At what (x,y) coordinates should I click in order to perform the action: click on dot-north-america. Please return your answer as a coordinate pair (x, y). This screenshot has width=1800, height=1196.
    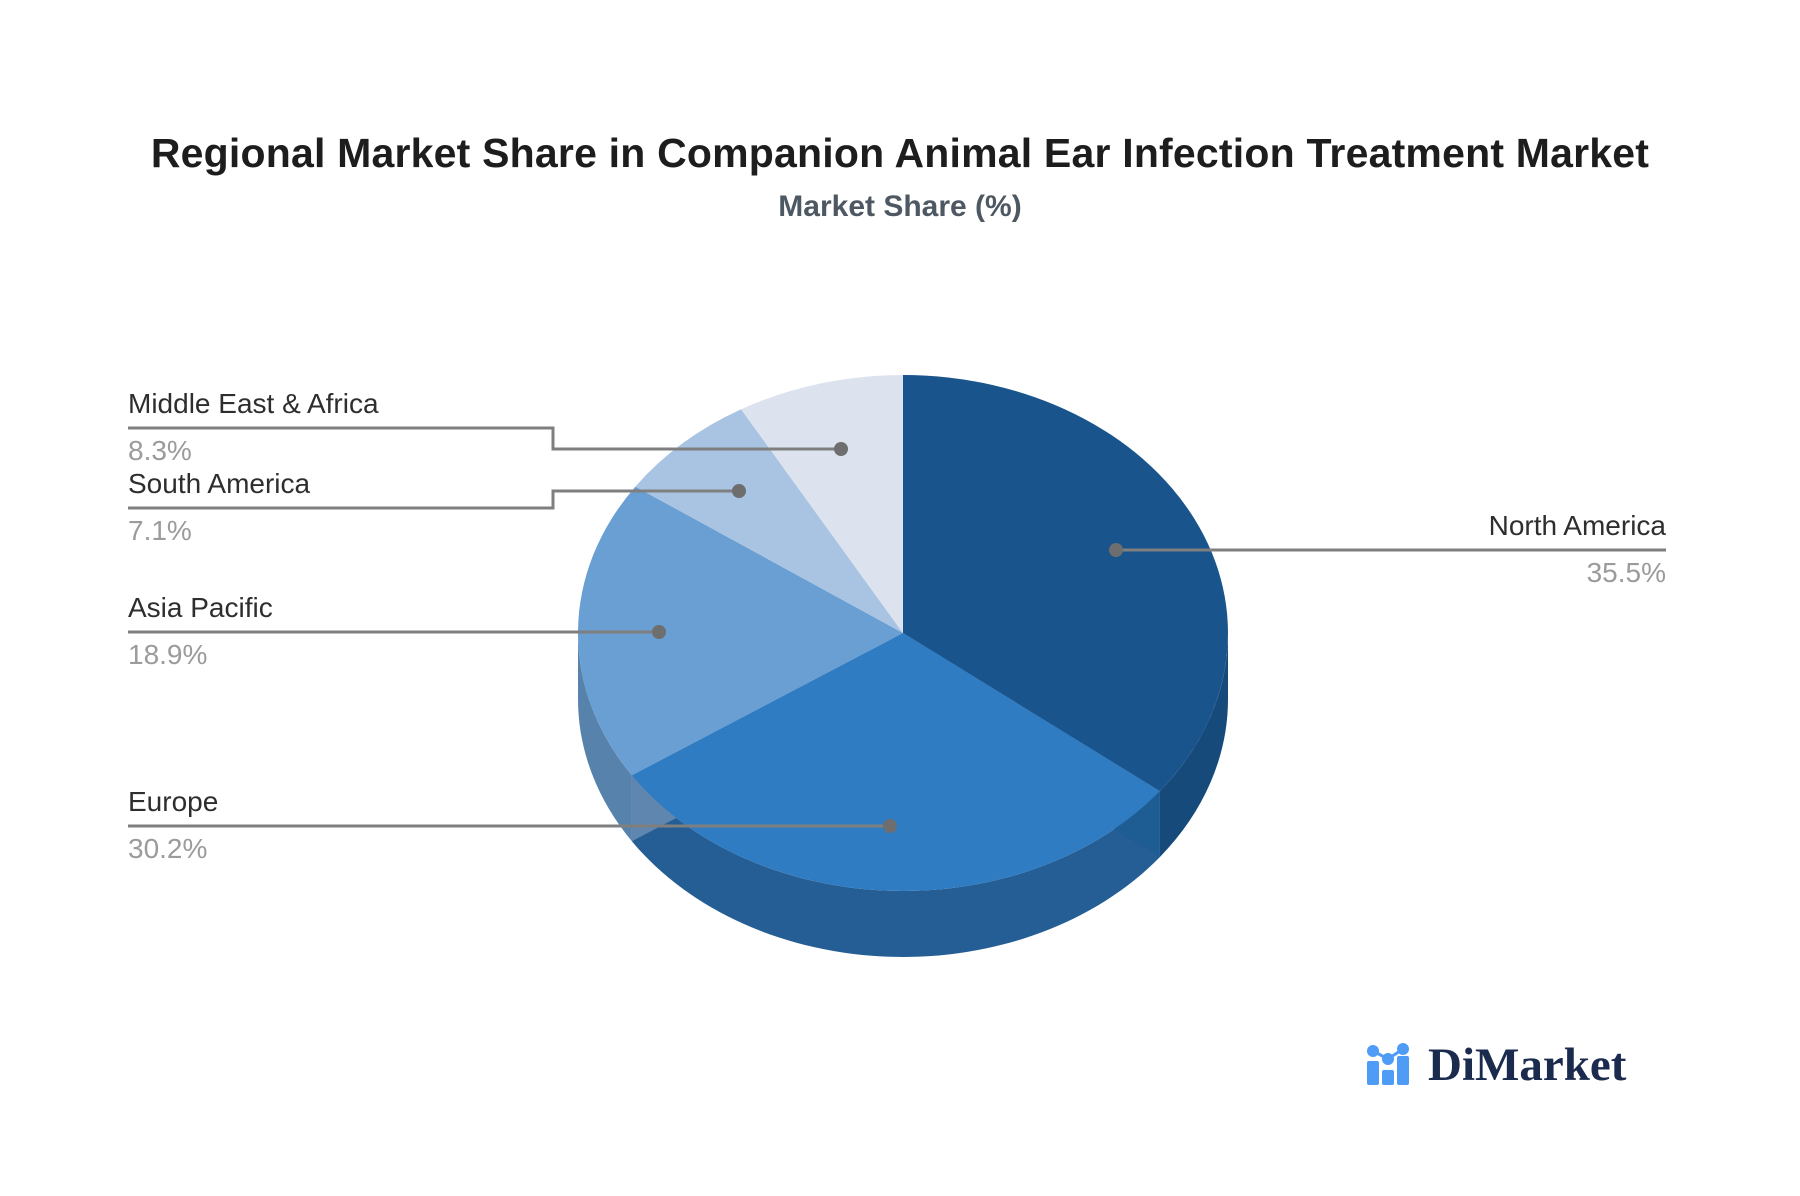
    Looking at the image, I should click on (1116, 550).